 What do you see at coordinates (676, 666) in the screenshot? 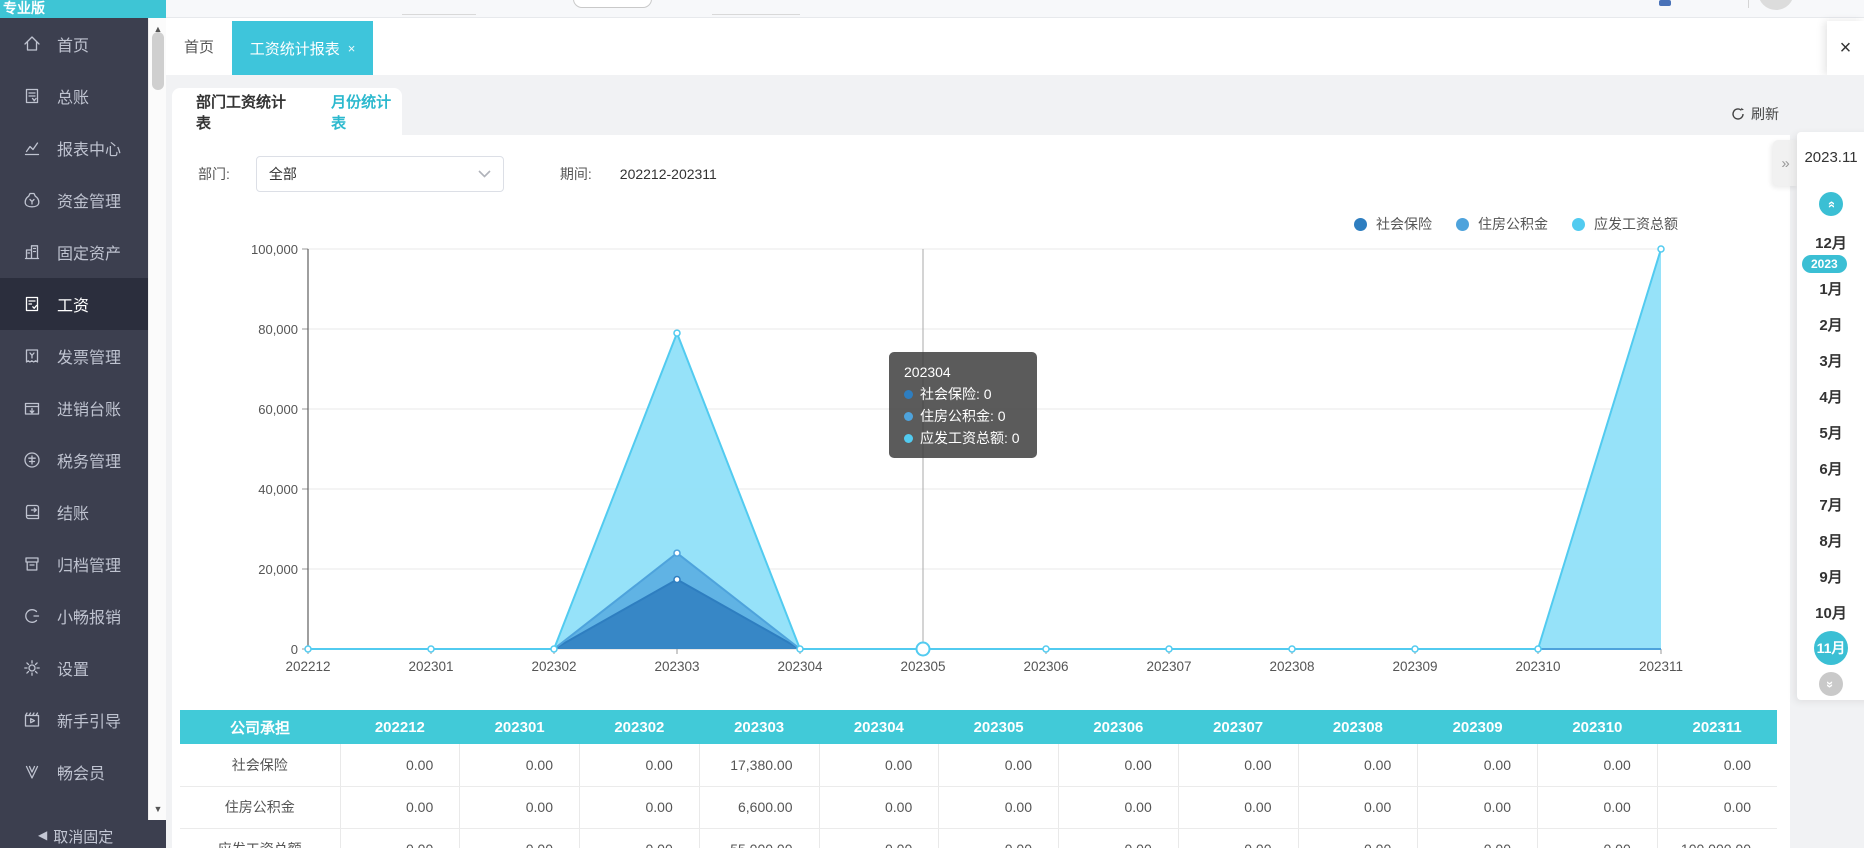
I see `x-axis-tick-label: 202303` at bounding box center [676, 666].